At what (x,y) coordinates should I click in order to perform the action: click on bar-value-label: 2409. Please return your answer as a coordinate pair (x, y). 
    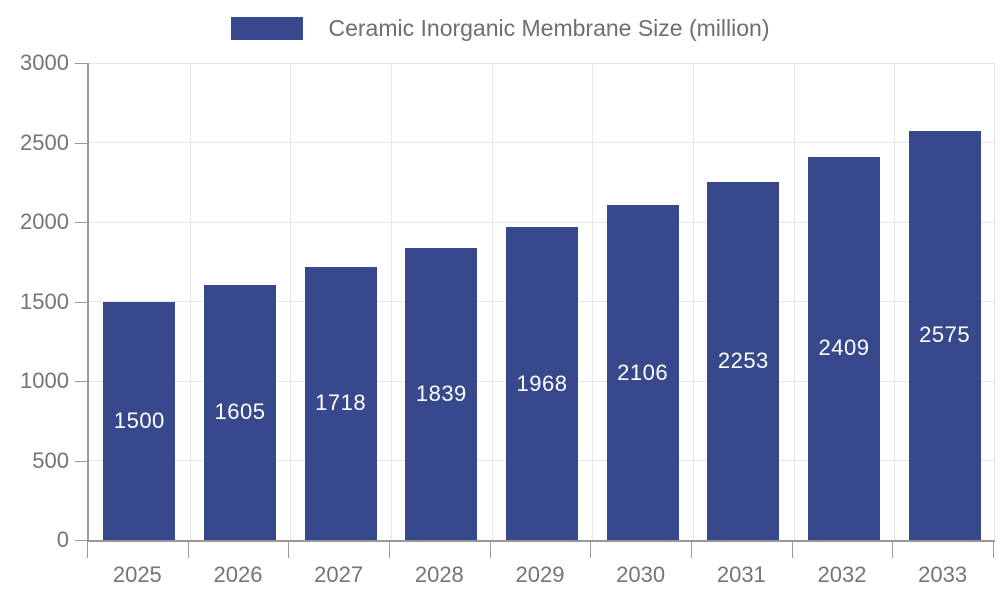
    Looking at the image, I should click on (844, 348).